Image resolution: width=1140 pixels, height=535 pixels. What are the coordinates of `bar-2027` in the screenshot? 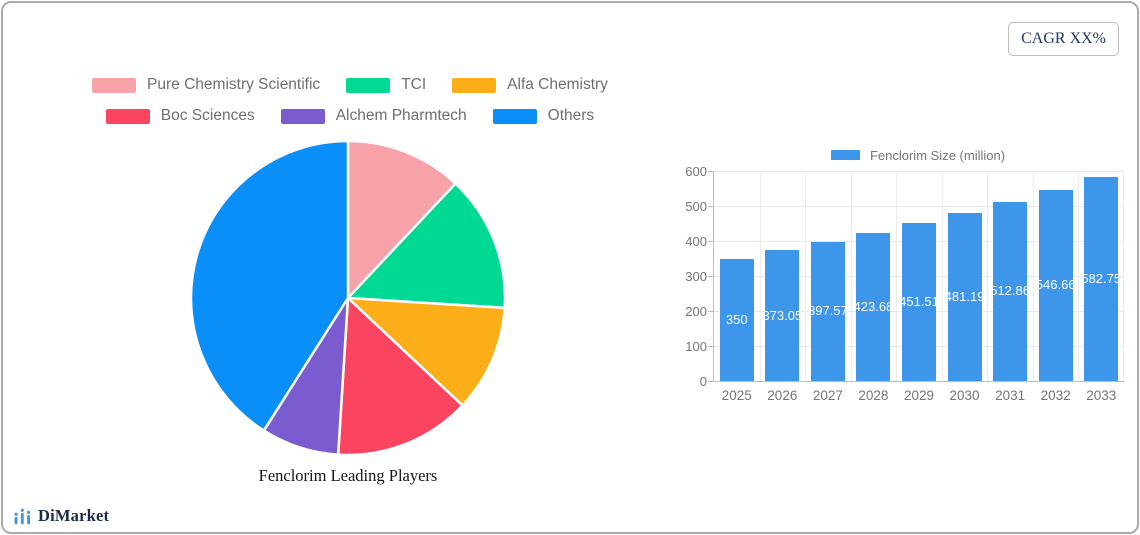 It's located at (827, 311).